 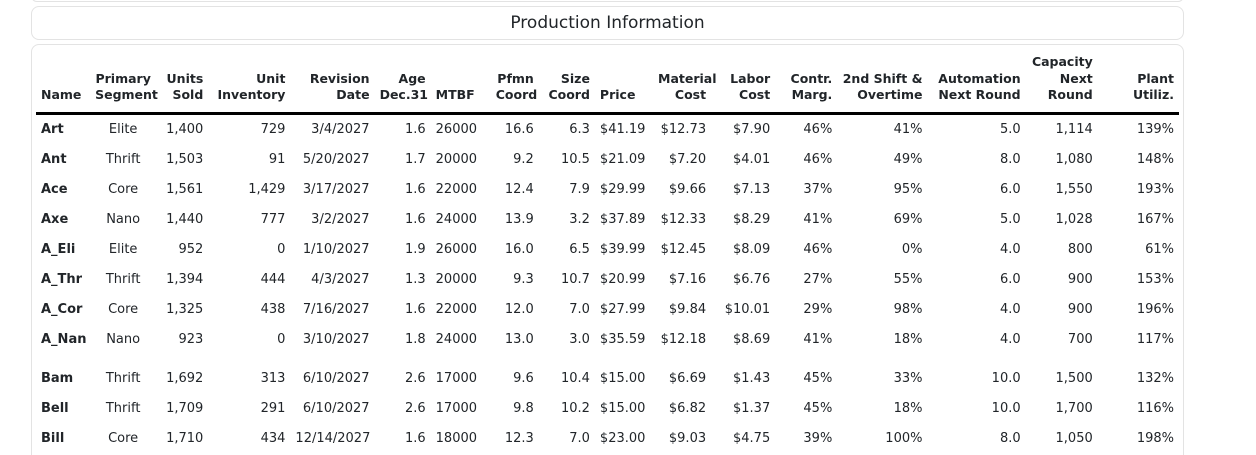 I want to click on cell-labor-cost: $8.69, so click(x=752, y=339).